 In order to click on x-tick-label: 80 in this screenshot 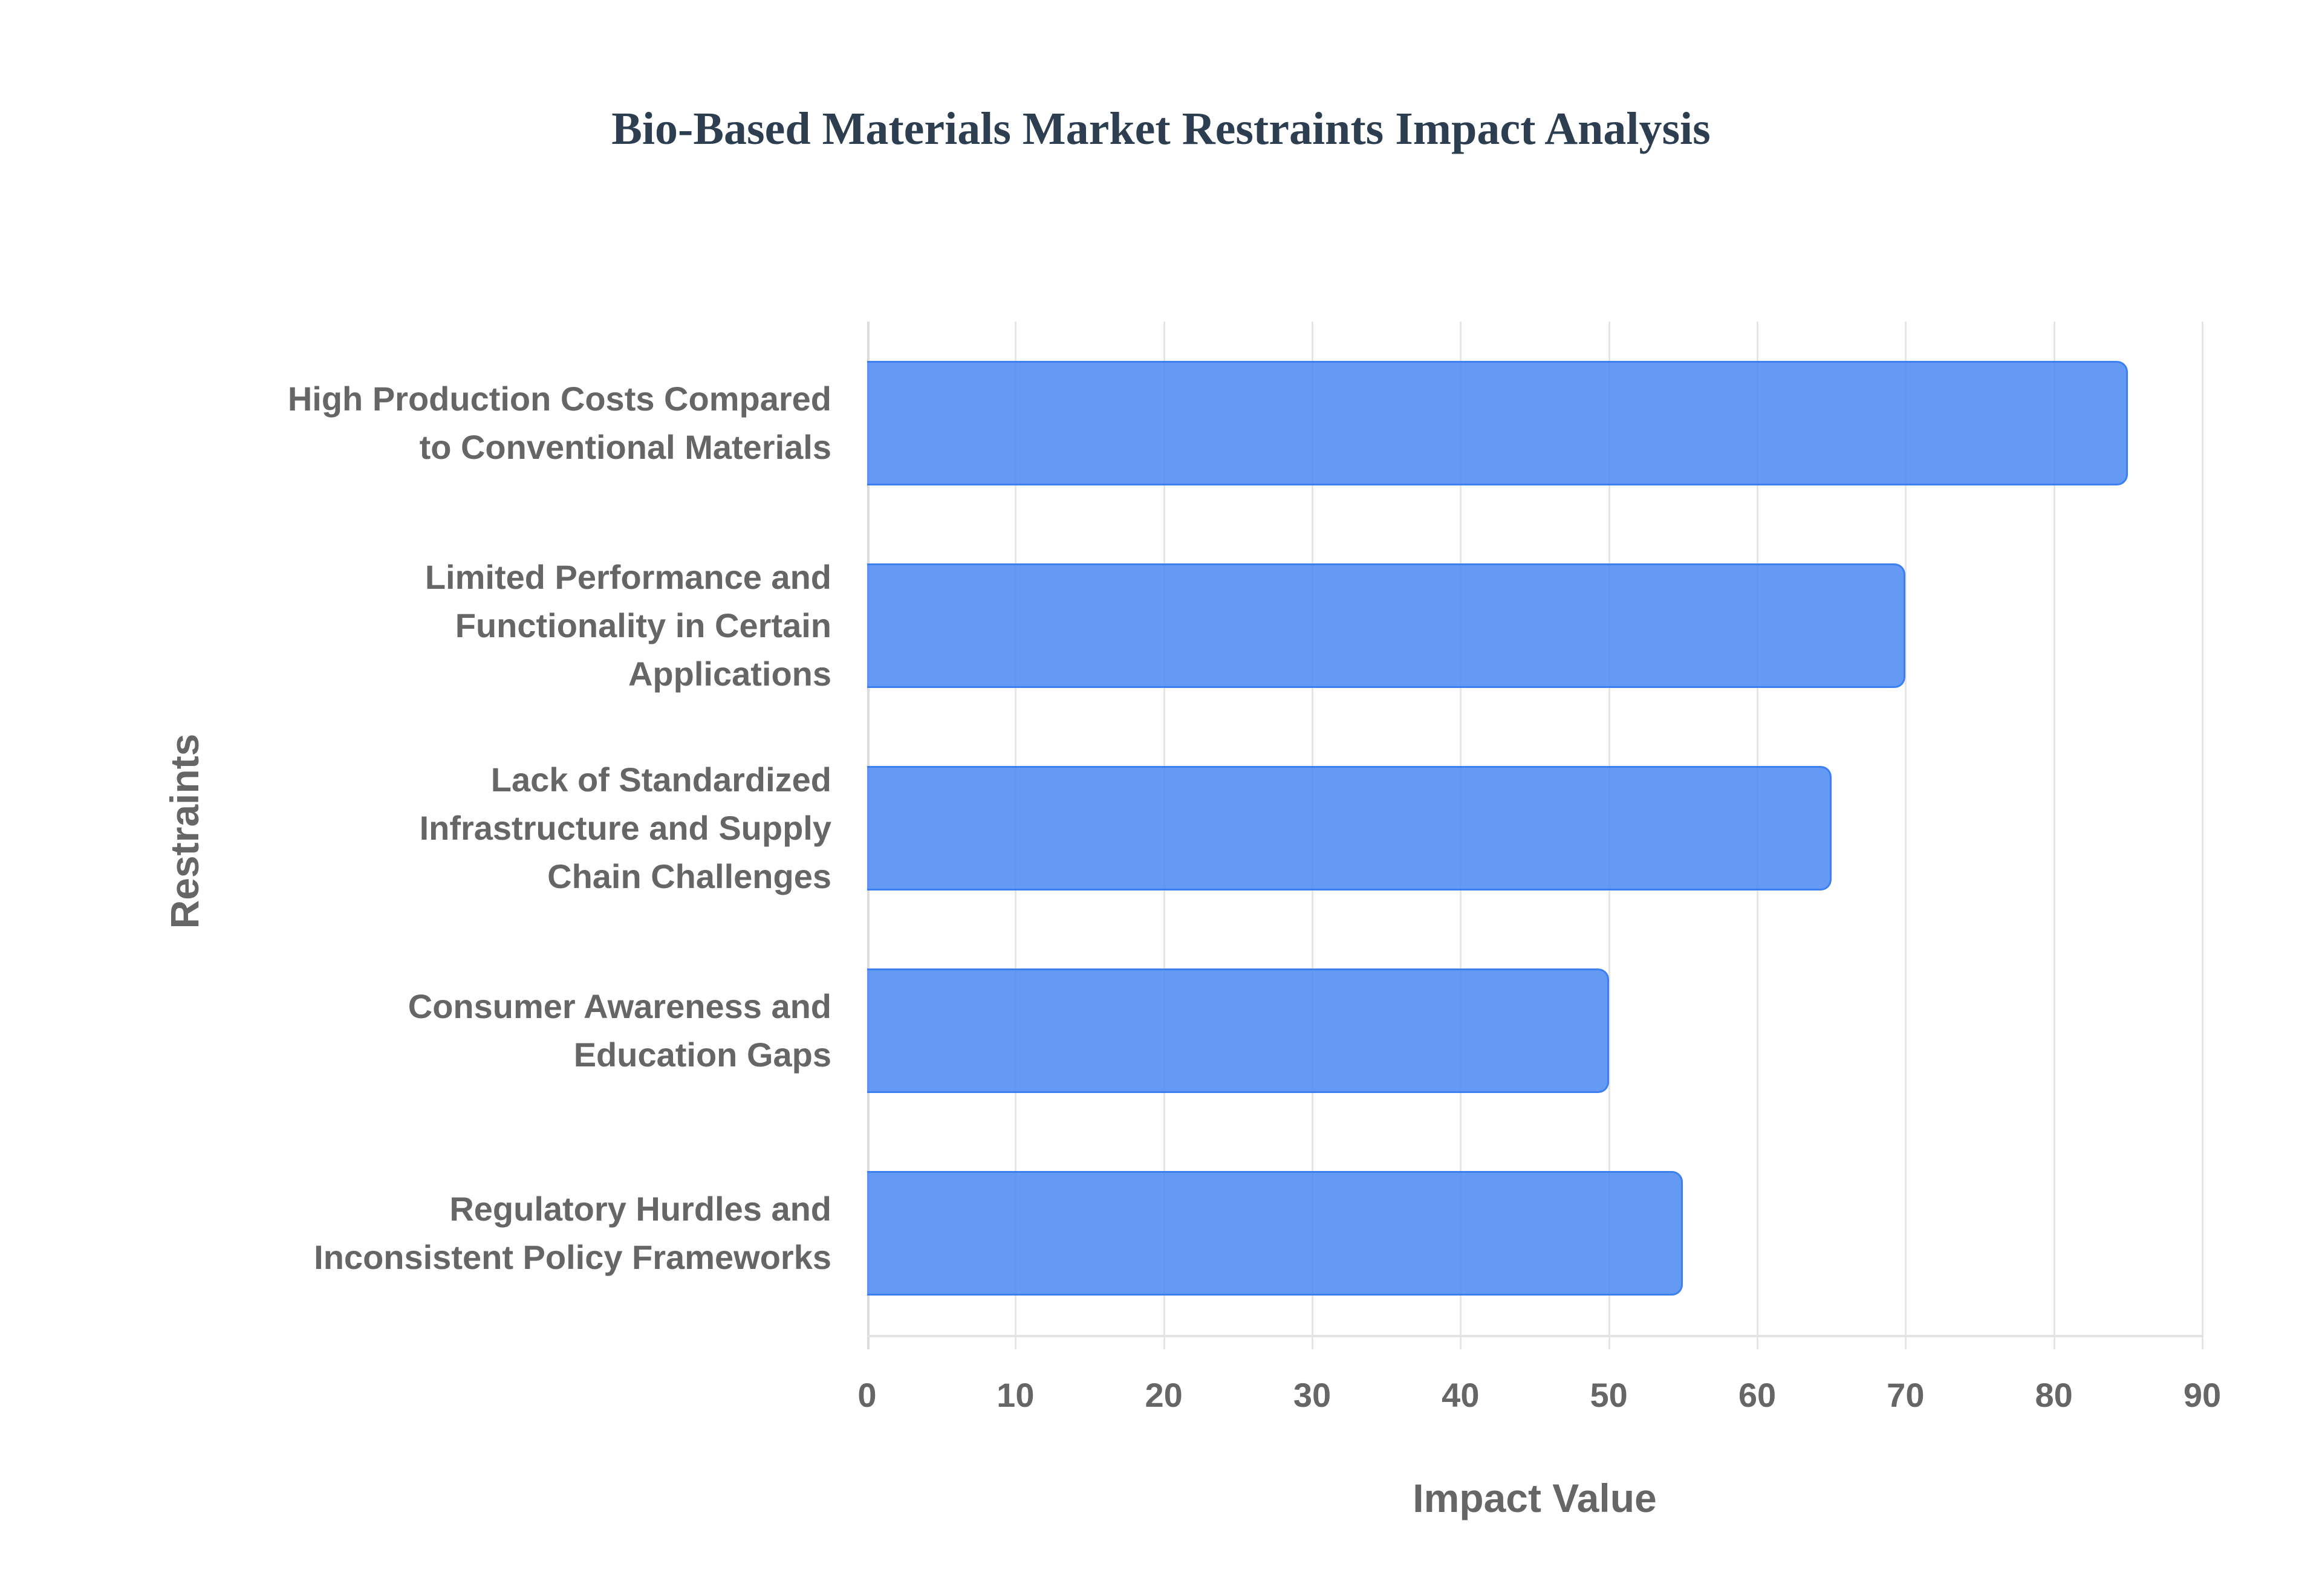, I will do `click(2054, 1395)`.